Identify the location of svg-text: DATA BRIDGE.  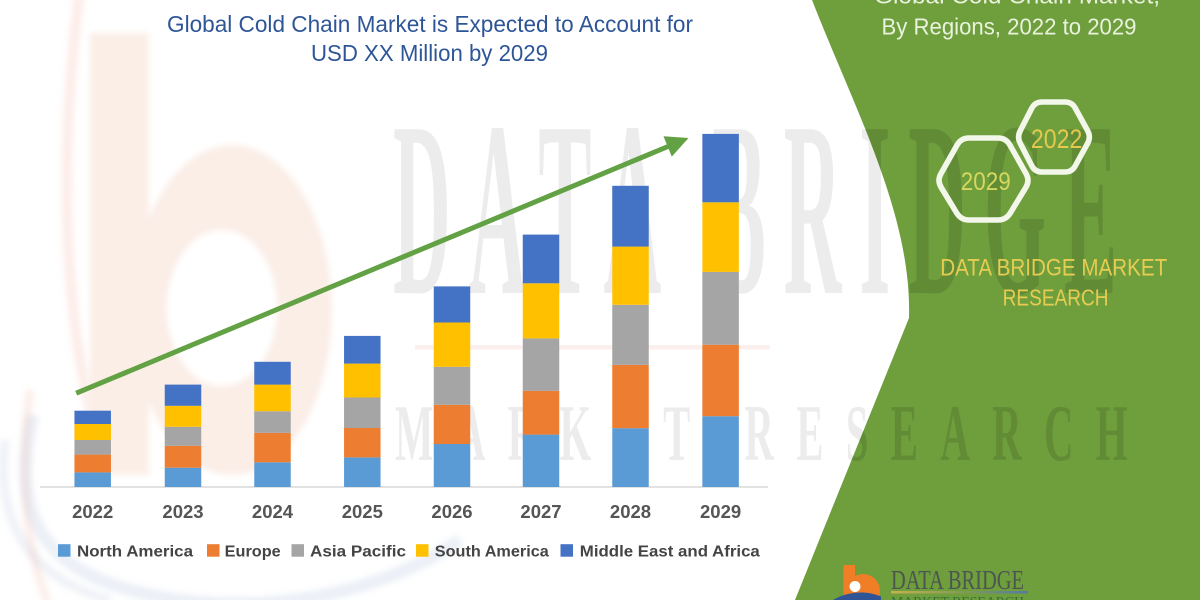
(957, 580).